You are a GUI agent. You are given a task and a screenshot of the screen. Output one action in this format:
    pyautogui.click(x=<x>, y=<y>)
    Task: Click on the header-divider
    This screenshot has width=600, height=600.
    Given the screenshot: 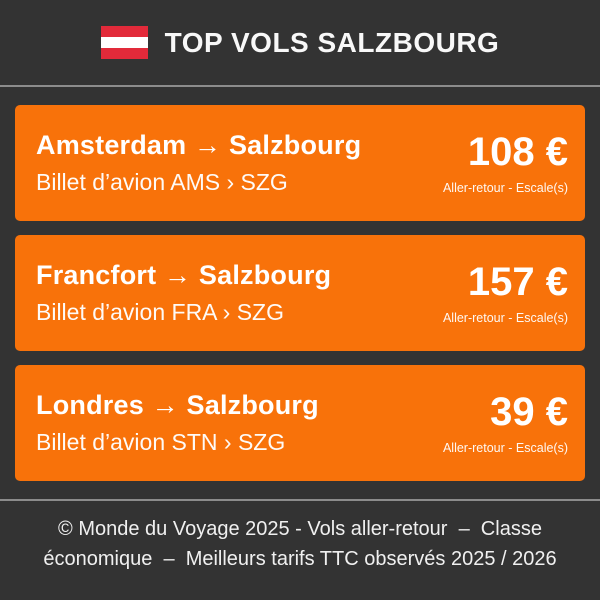 What is the action you would take?
    pyautogui.click(x=300, y=86)
    